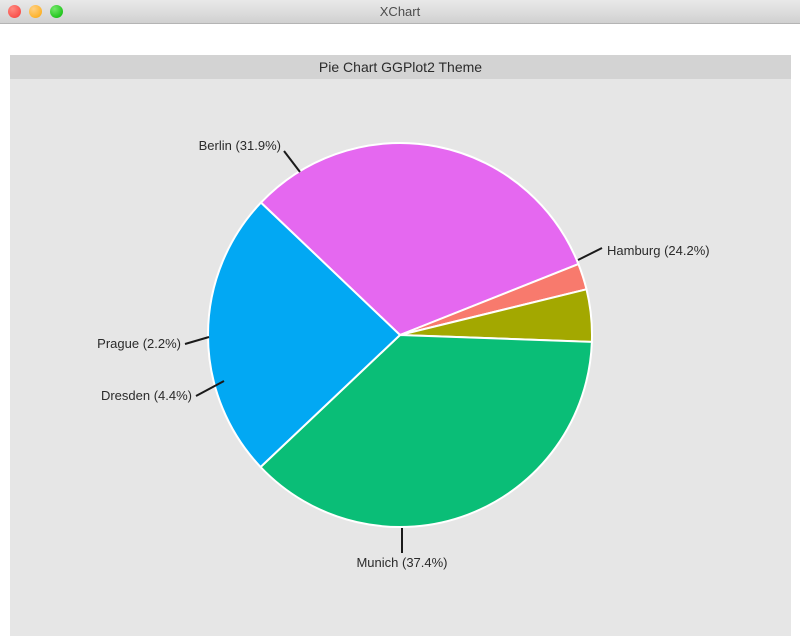 The image size is (800, 636). What do you see at coordinates (426, 430) in the screenshot?
I see `pie-slice-munich` at bounding box center [426, 430].